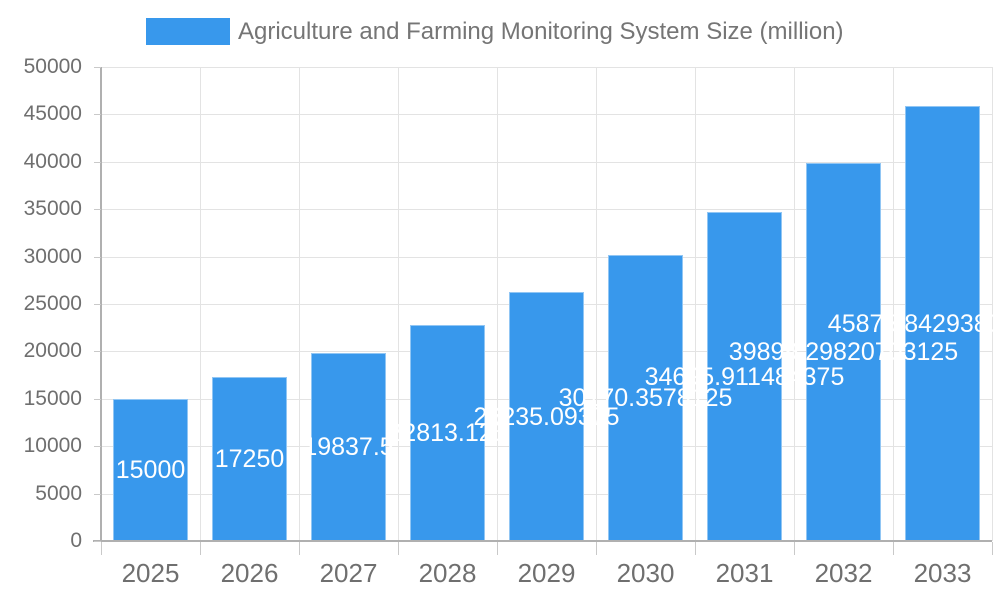  I want to click on bar-value-label-2033: 45875.84293808594, so click(913, 323).